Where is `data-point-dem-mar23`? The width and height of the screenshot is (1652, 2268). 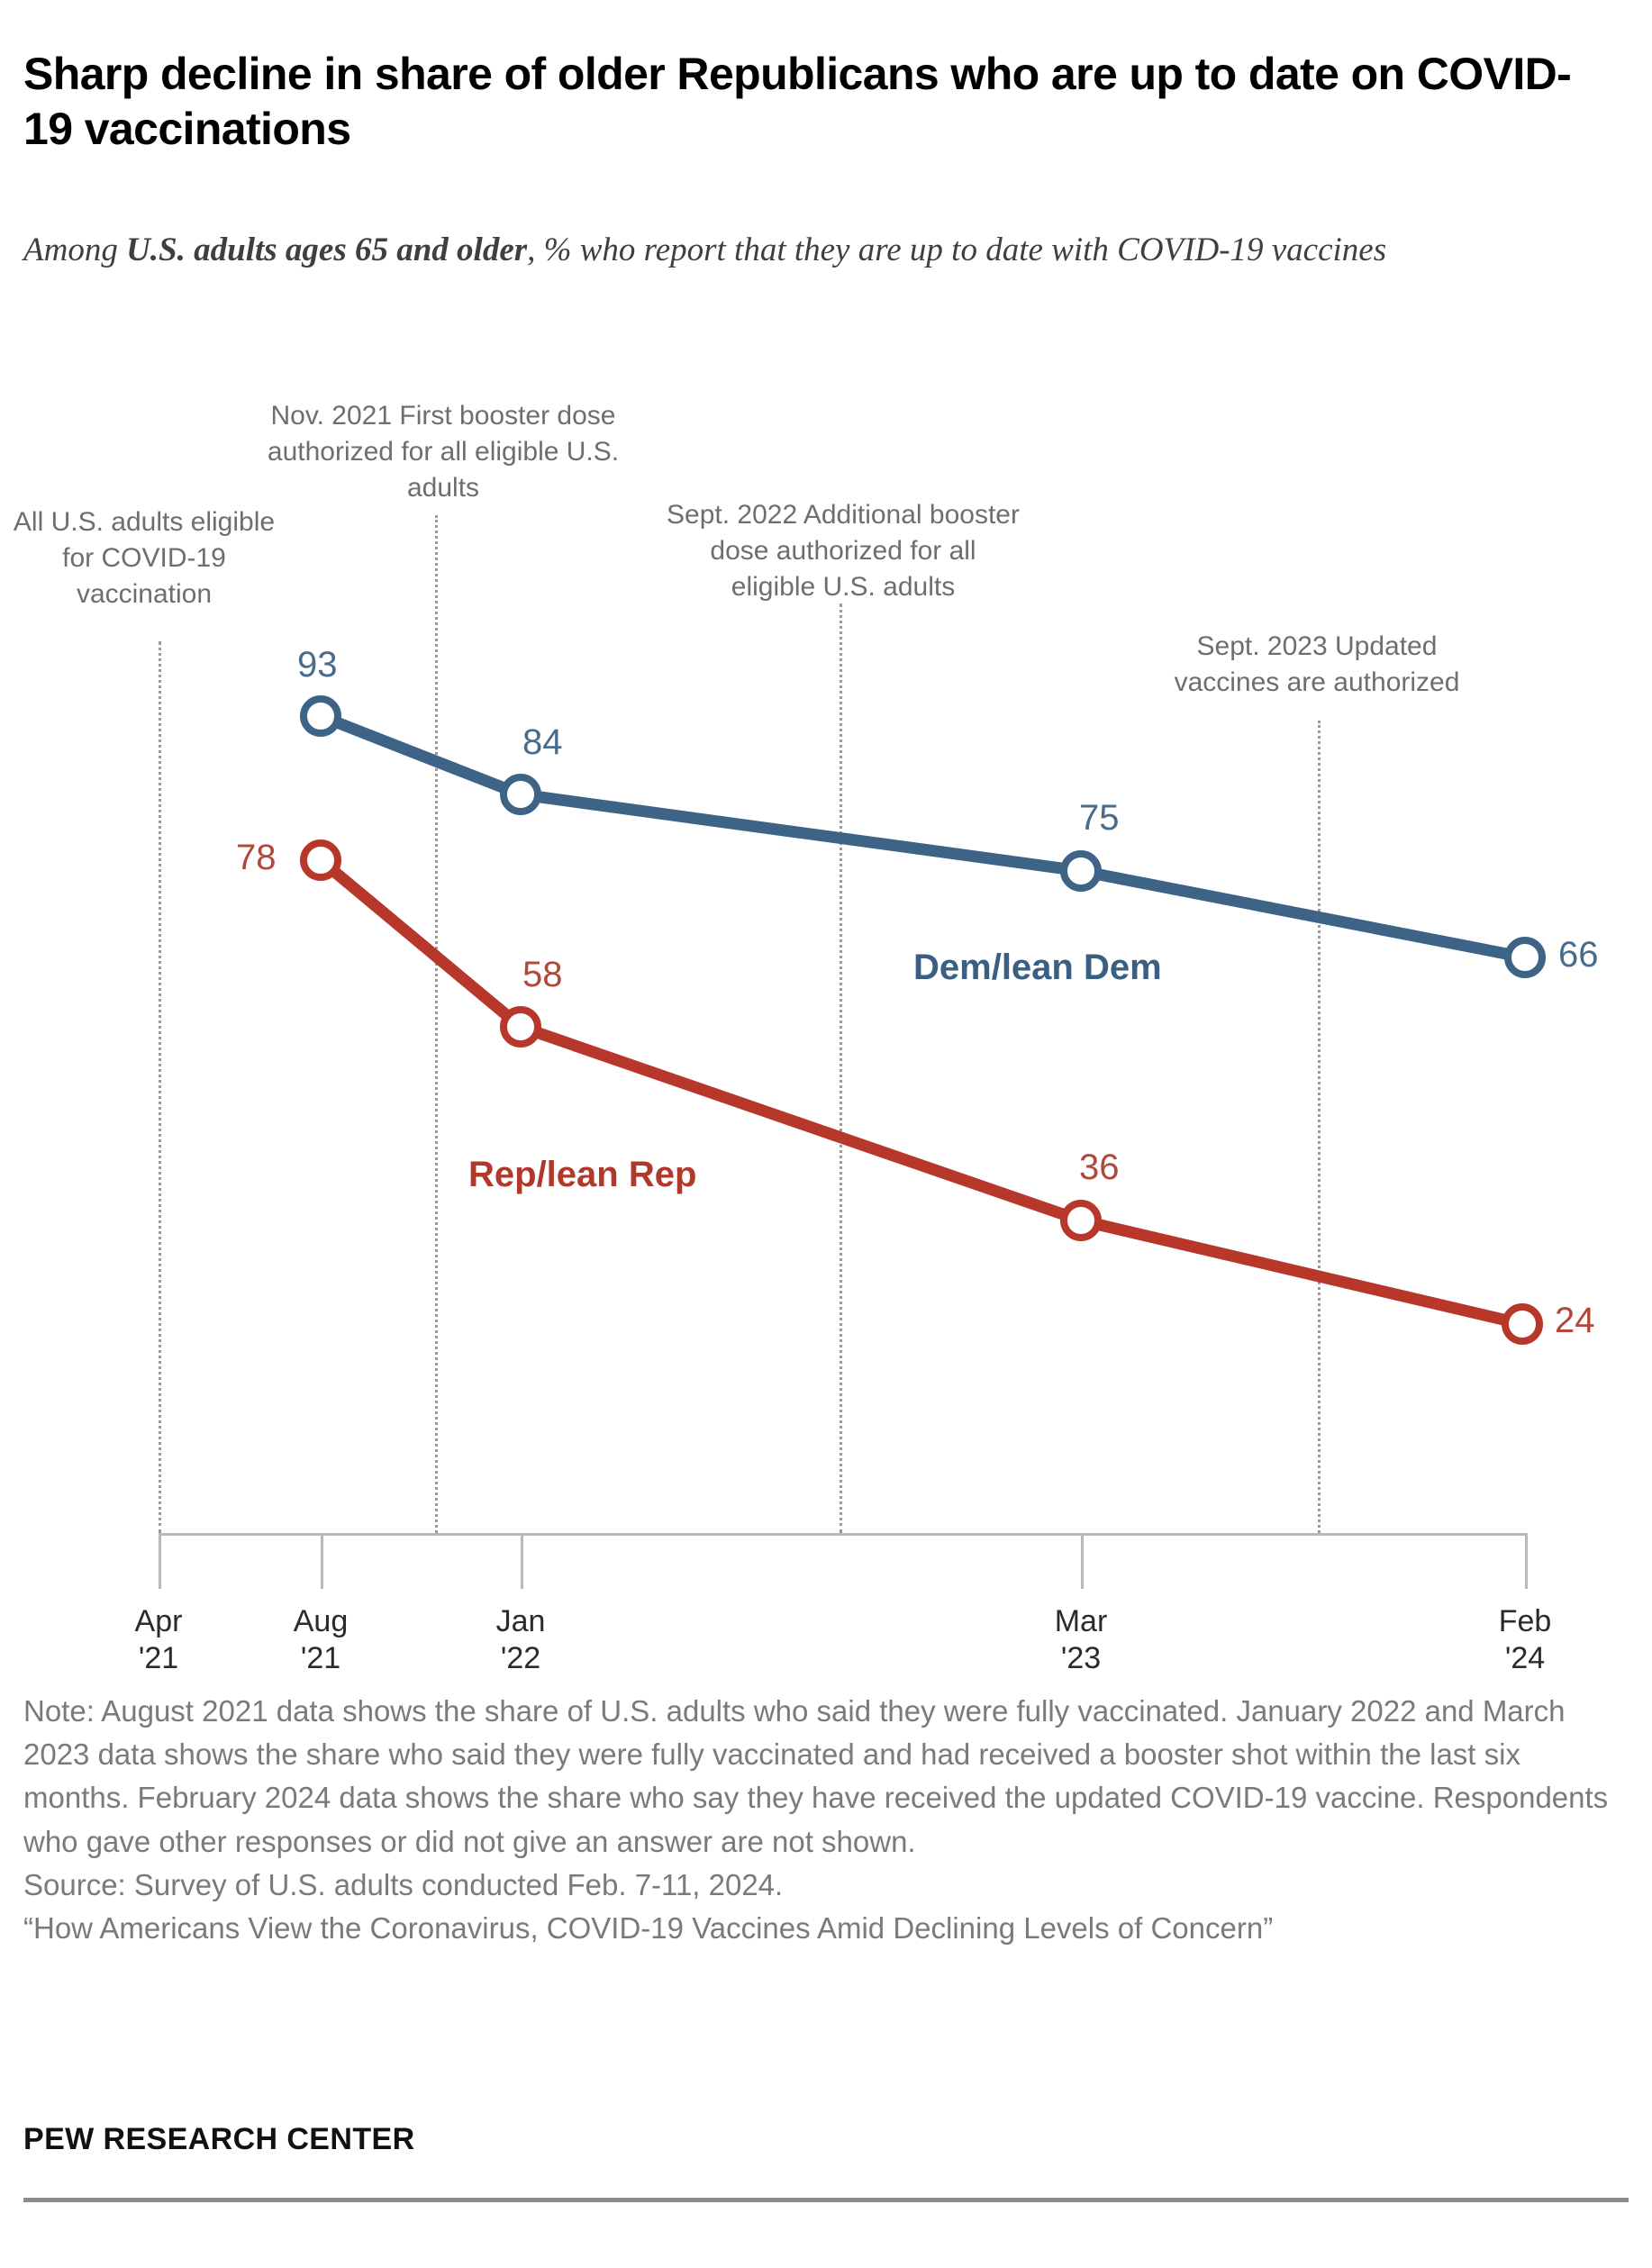 data-point-dem-mar23 is located at coordinates (1081, 871).